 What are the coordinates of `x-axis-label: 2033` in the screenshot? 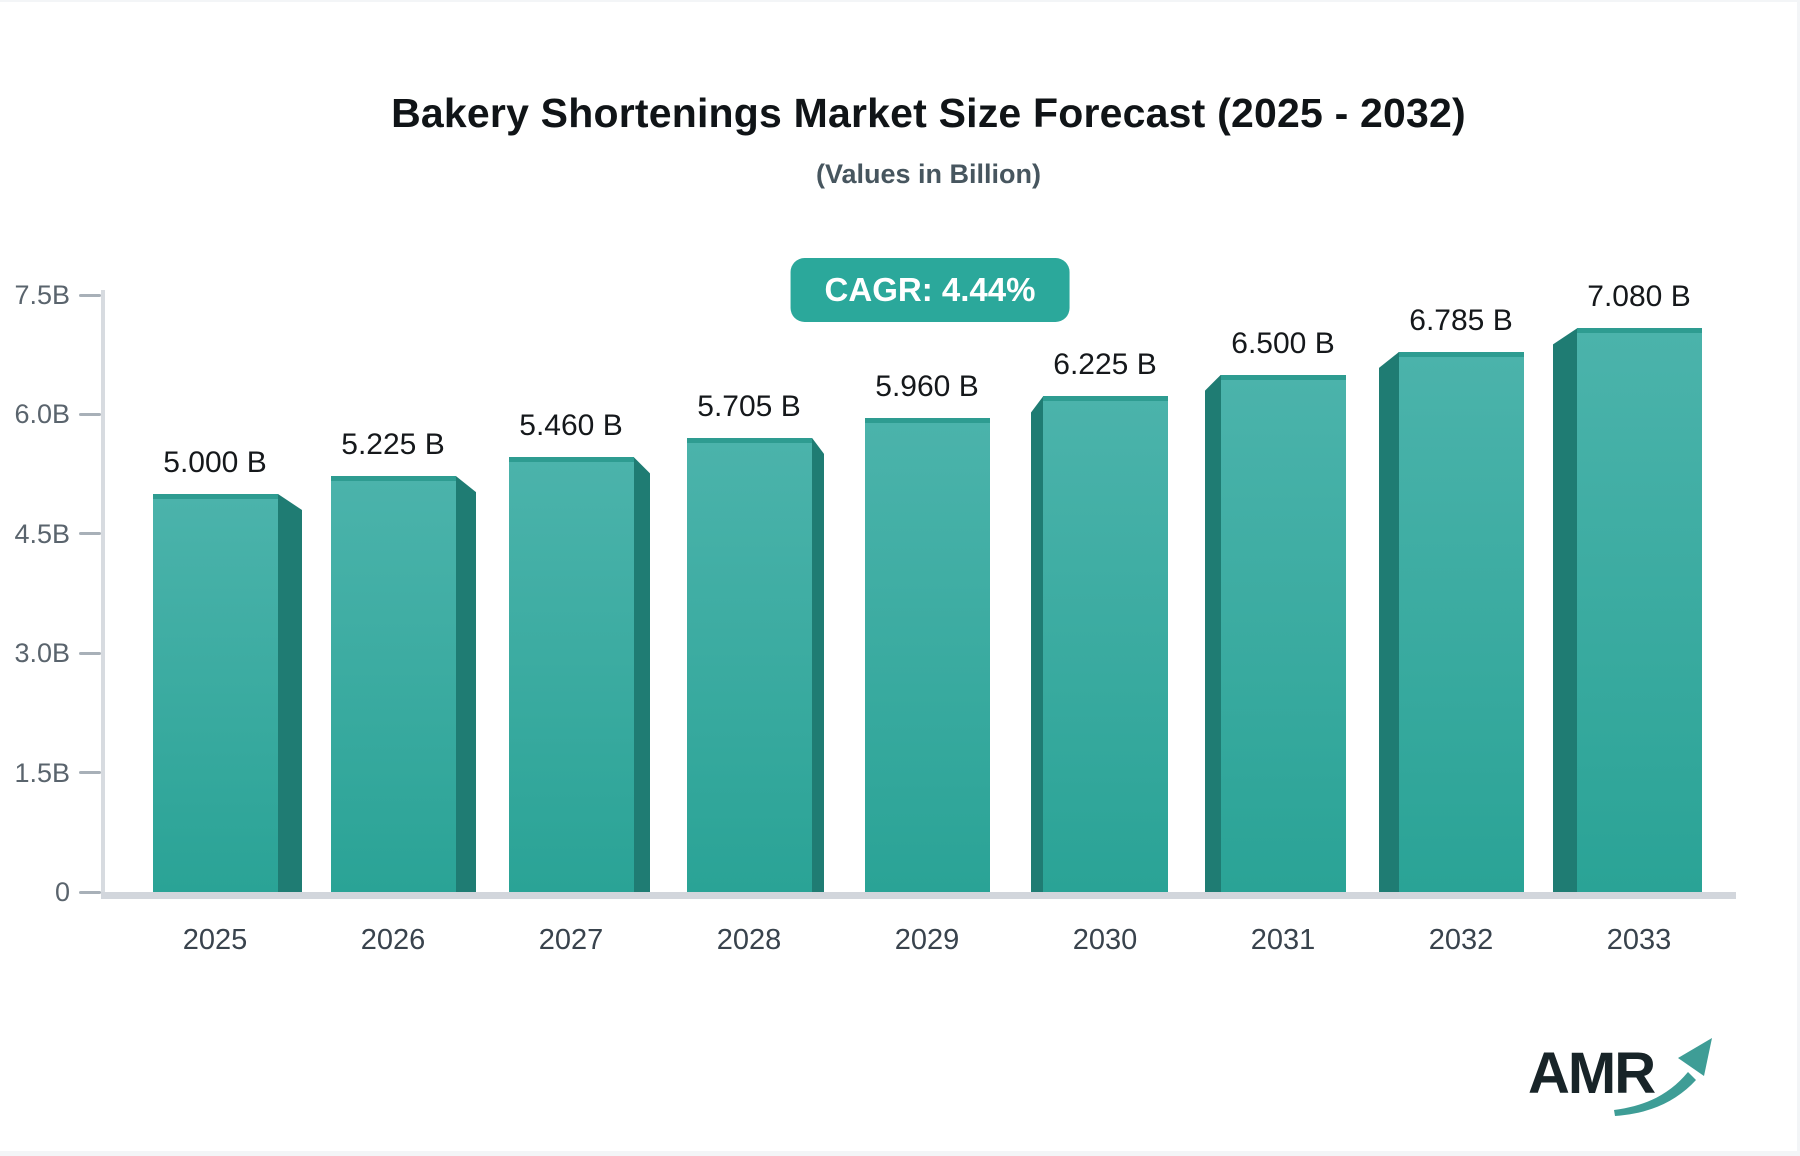 It's located at (1639, 940).